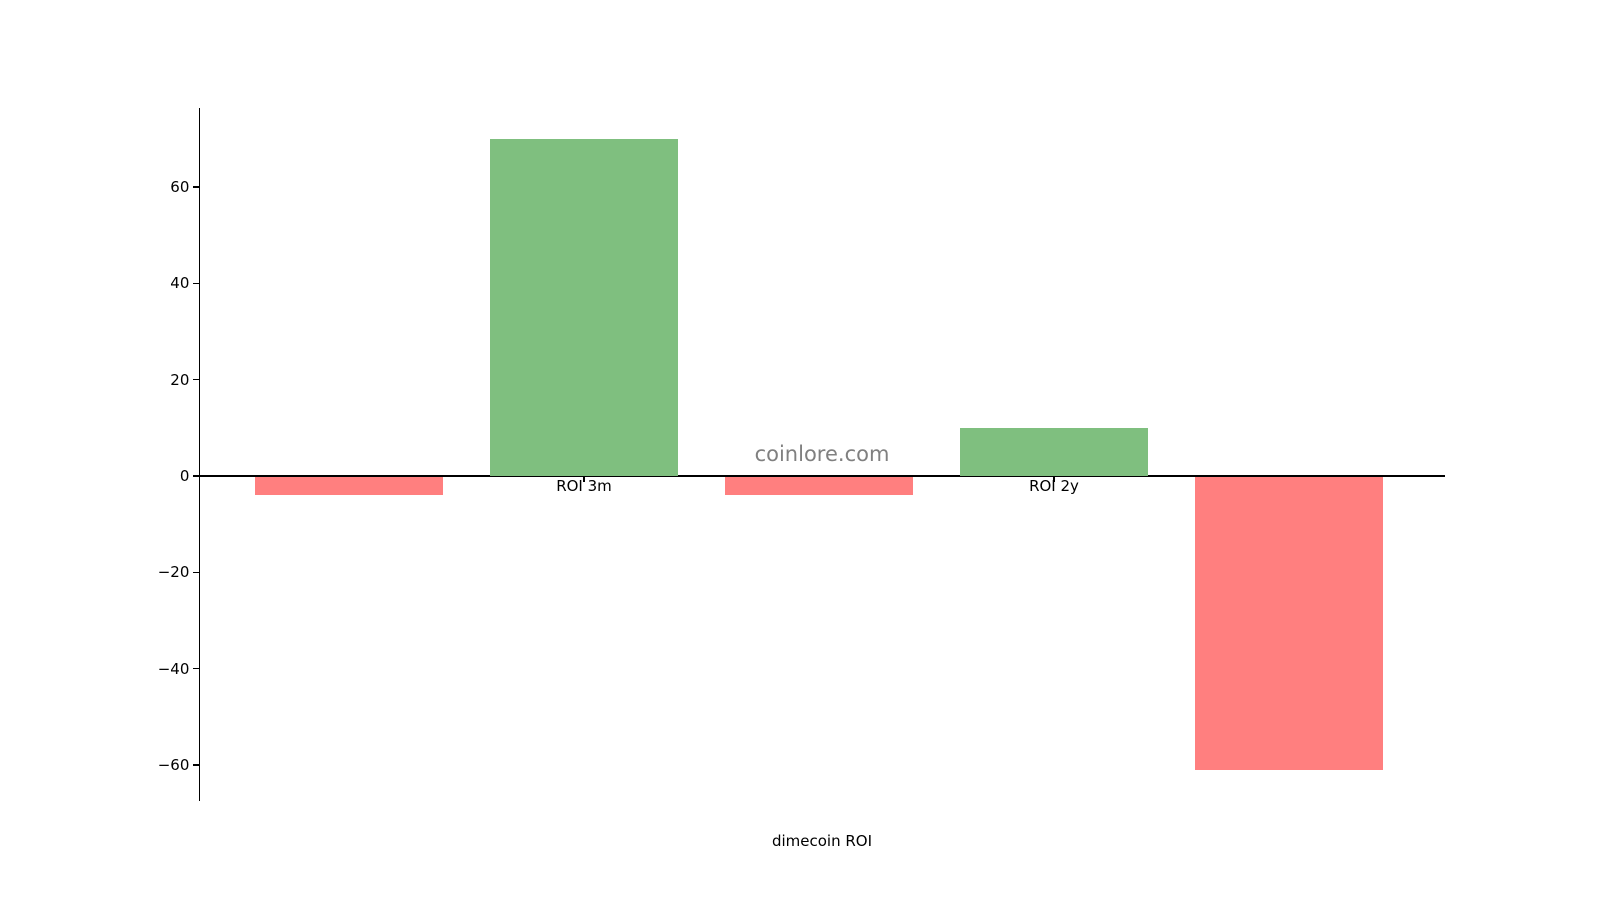  What do you see at coordinates (180, 186) in the screenshot?
I see `y-axis-tick-label: 60` at bounding box center [180, 186].